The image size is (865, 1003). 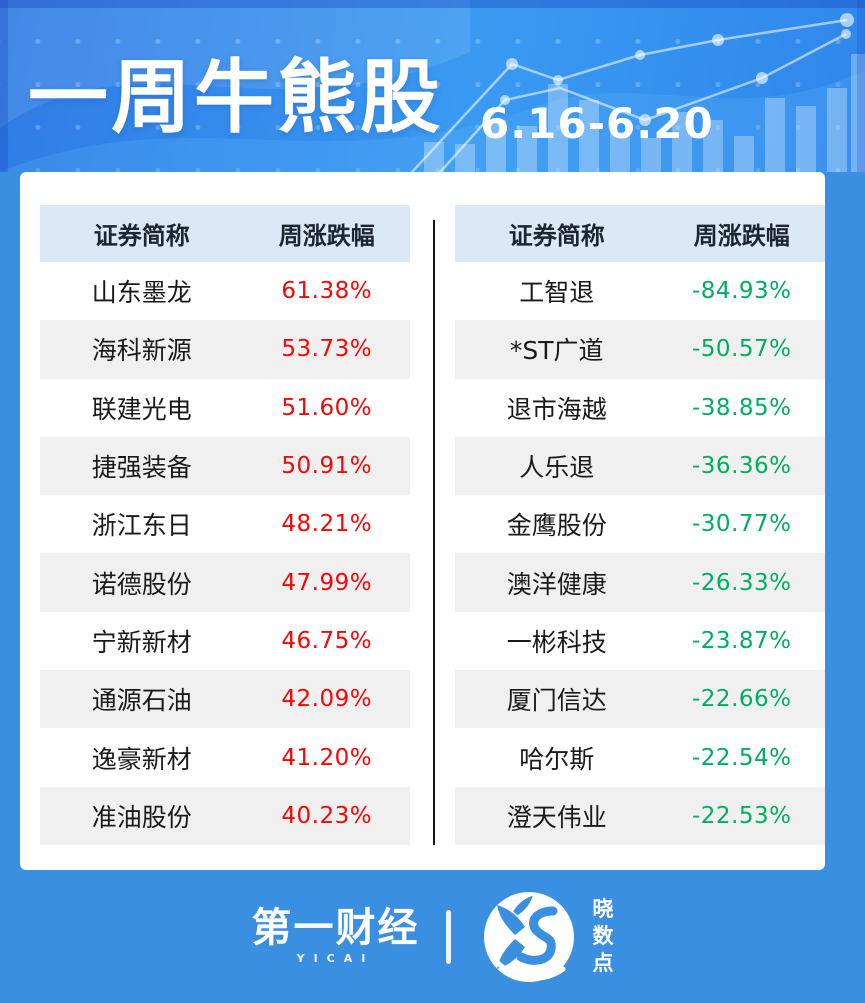 I want to click on table-row: 退市海越 -38.85%, so click(x=640, y=407).